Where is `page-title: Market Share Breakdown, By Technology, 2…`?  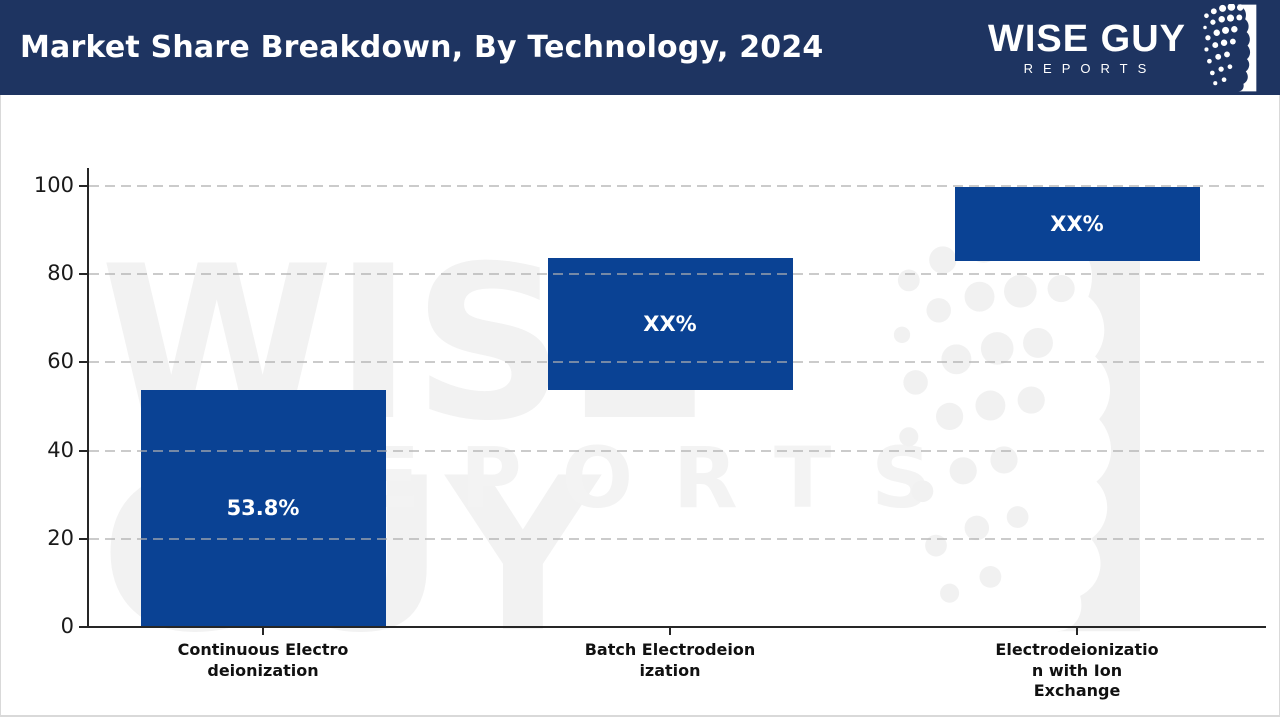 page-title: Market Share Breakdown, By Technology, 2… is located at coordinates (422, 47).